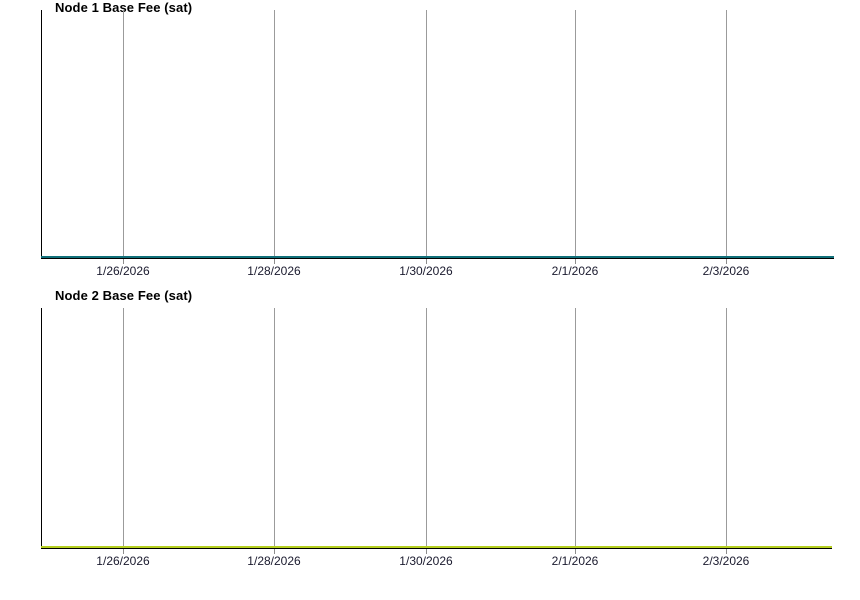 The height and width of the screenshot is (600, 860). What do you see at coordinates (426, 561) in the screenshot?
I see `chart-2-tick-label-3: 1/30/2026` at bounding box center [426, 561].